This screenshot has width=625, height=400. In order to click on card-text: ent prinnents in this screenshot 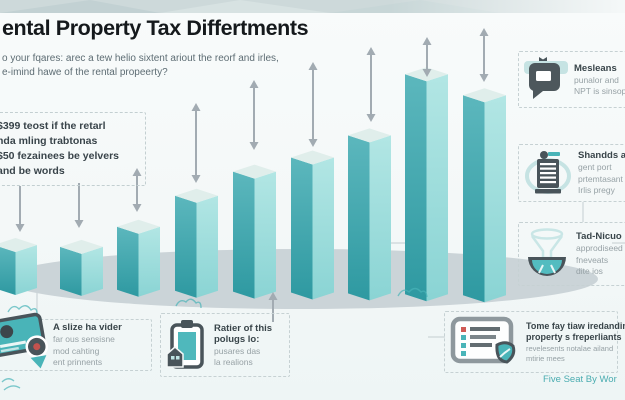, I will do `click(78, 362)`.